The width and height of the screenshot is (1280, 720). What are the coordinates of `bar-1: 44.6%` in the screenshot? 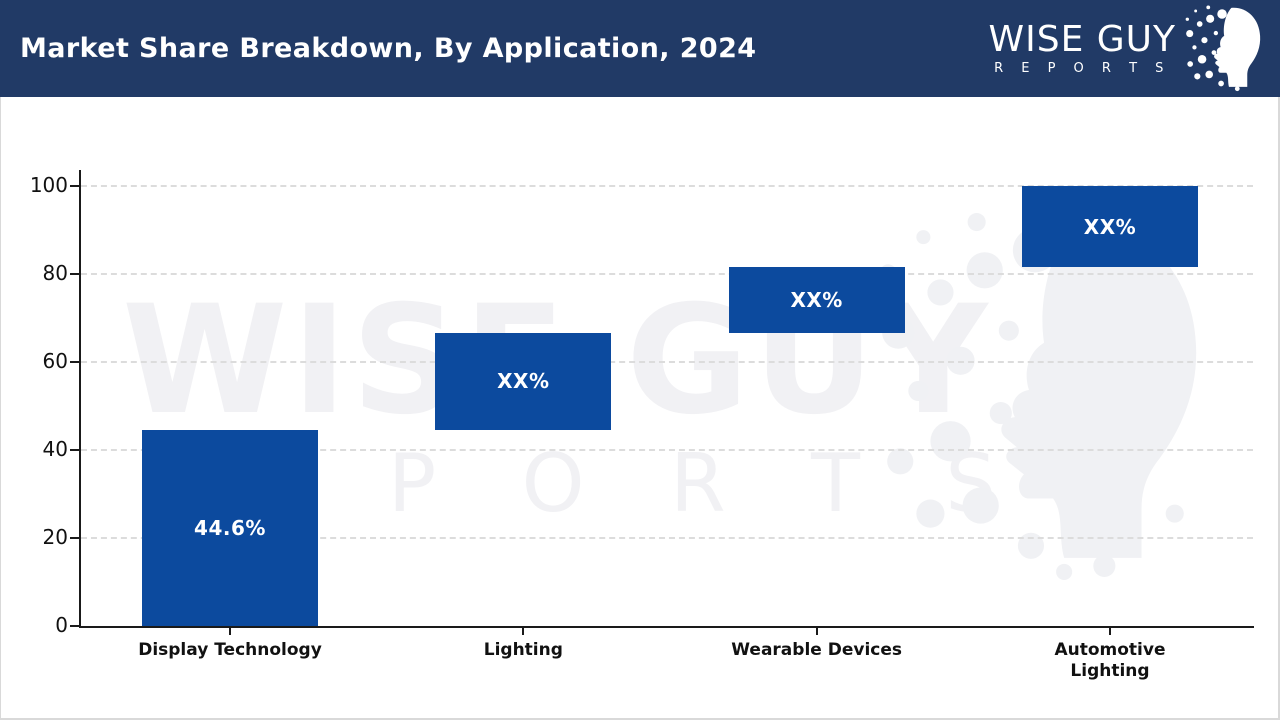 It's located at (230, 527).